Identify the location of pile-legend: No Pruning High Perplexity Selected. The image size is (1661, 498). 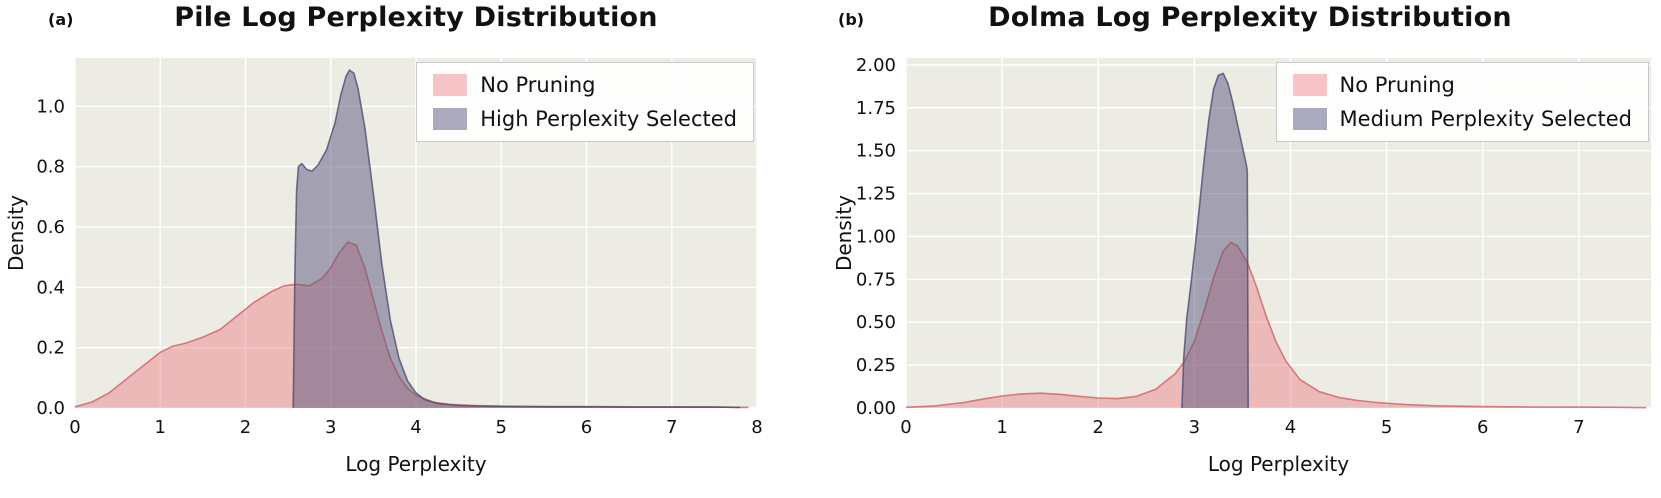
(585, 102).